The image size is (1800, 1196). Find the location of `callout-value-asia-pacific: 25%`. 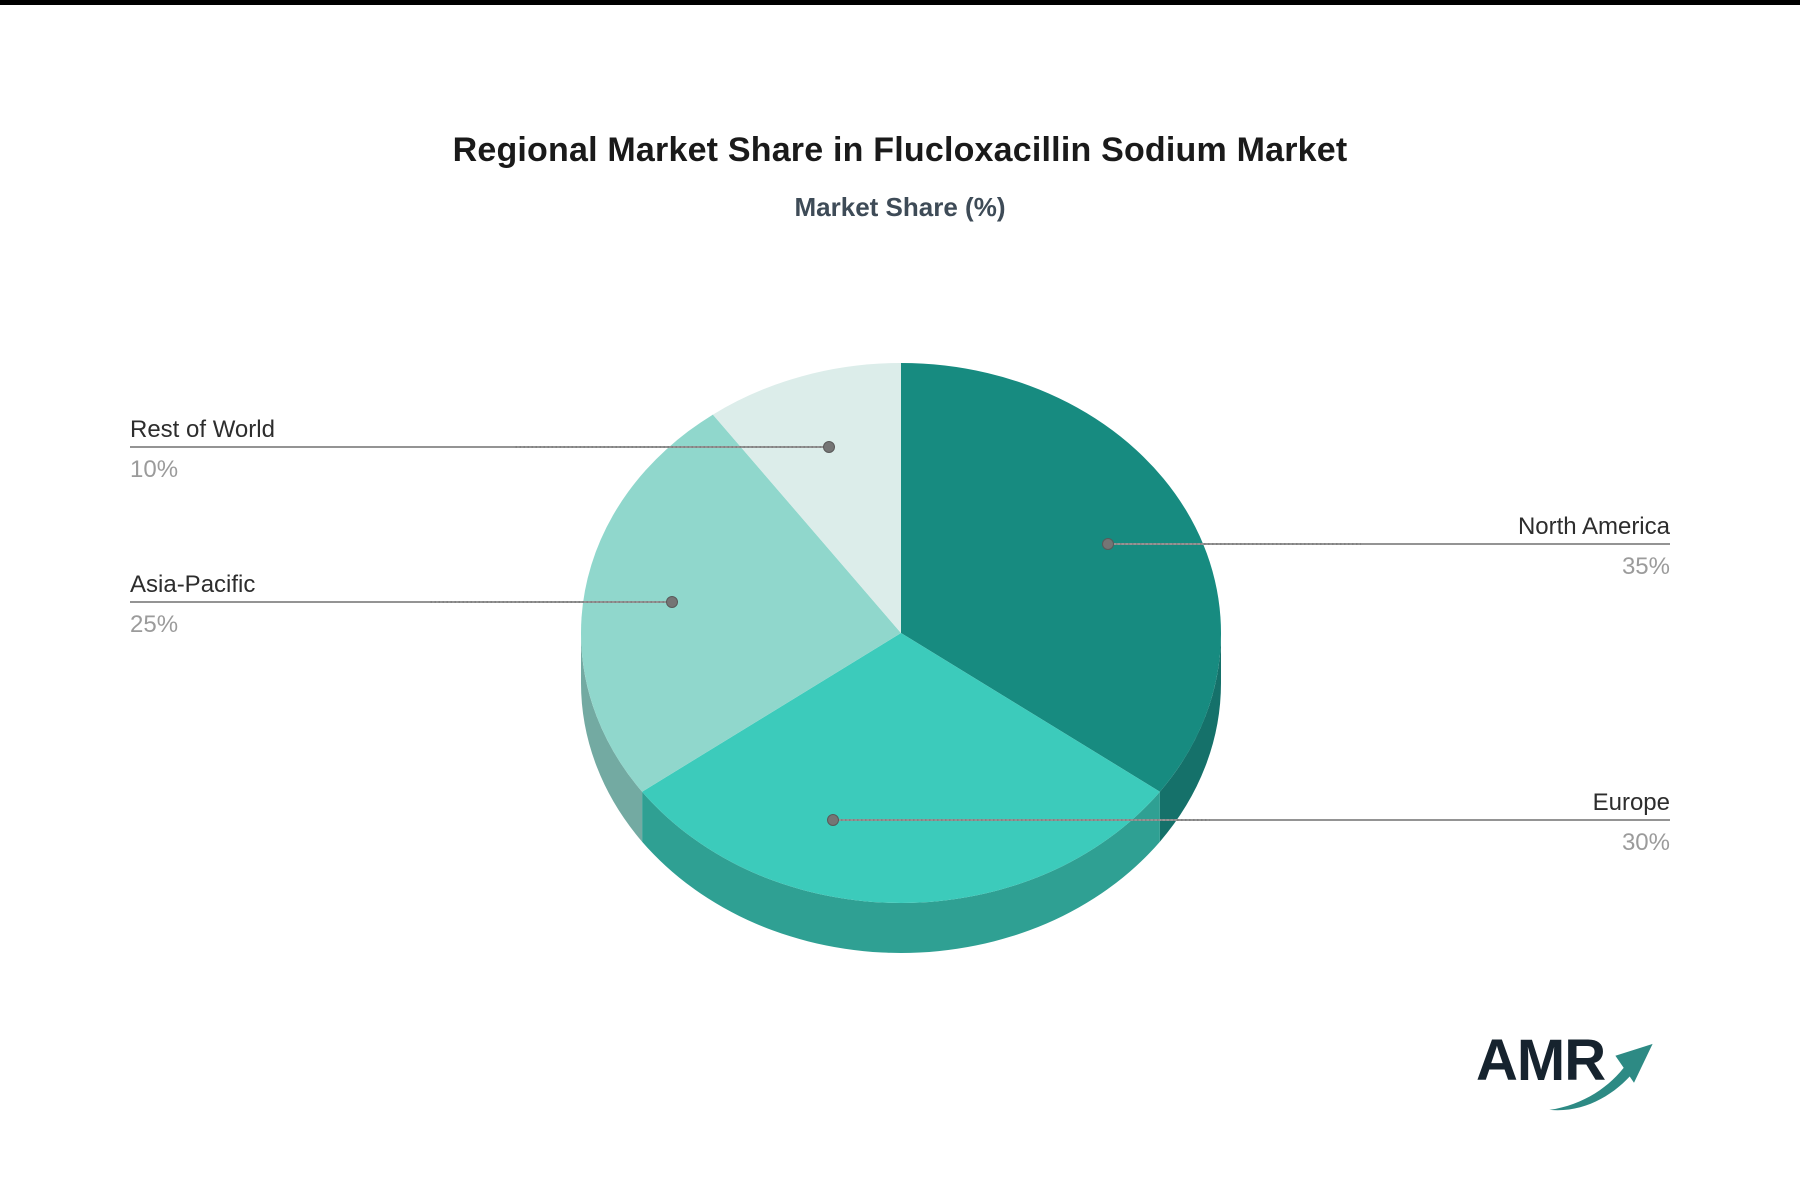

callout-value-asia-pacific: 25% is located at coordinates (154, 624).